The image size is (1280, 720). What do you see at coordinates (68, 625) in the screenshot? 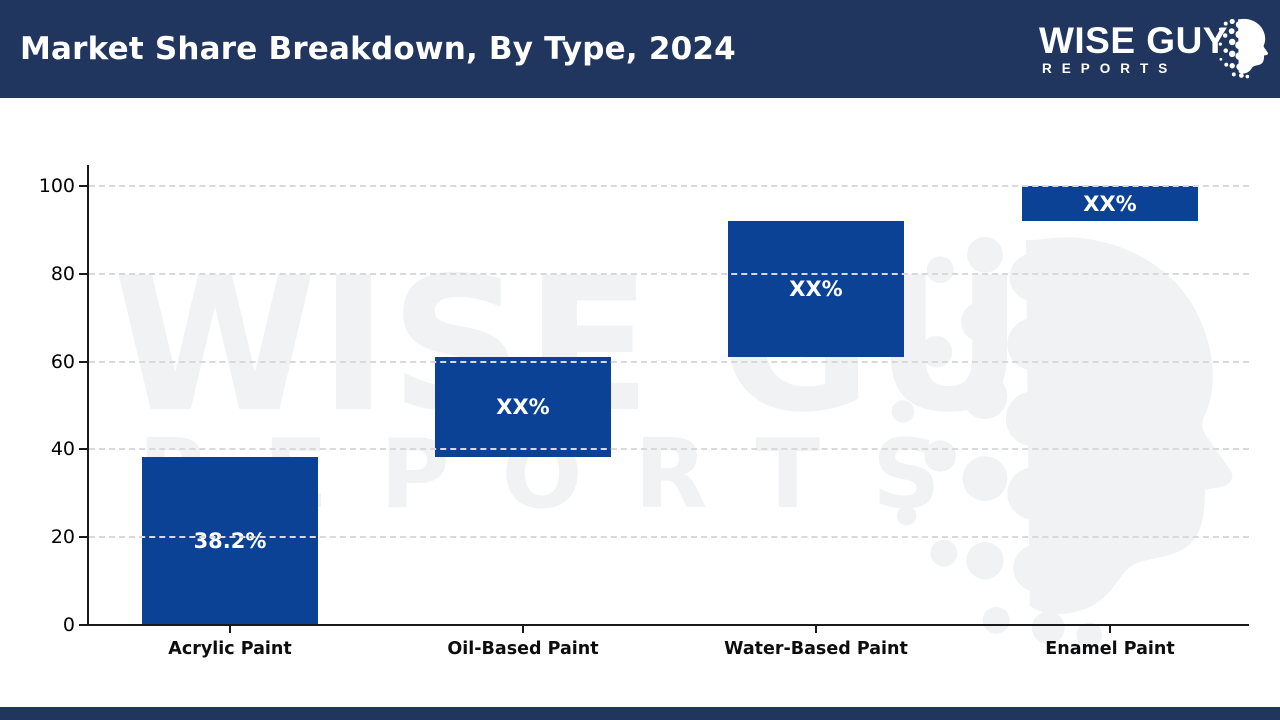
I see `y-axis-tick-label: 0` at bounding box center [68, 625].